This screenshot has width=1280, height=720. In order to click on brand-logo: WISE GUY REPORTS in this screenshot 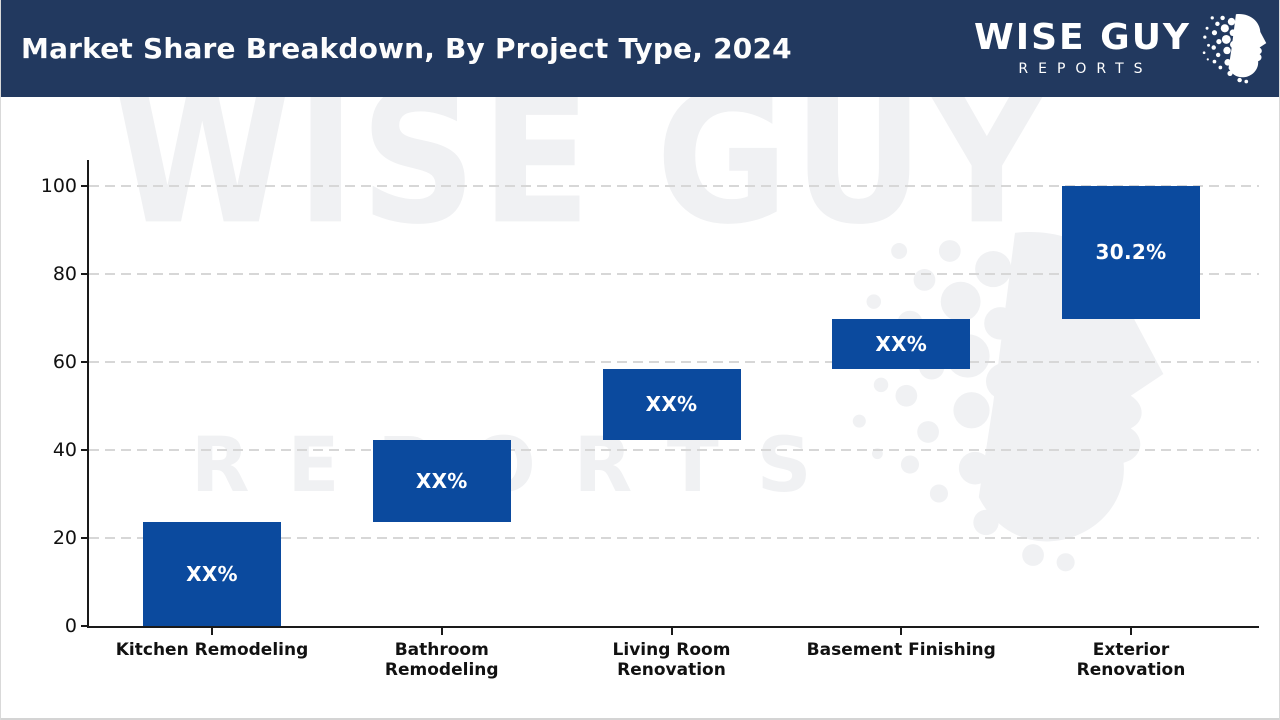, I will do `click(1120, 49)`.